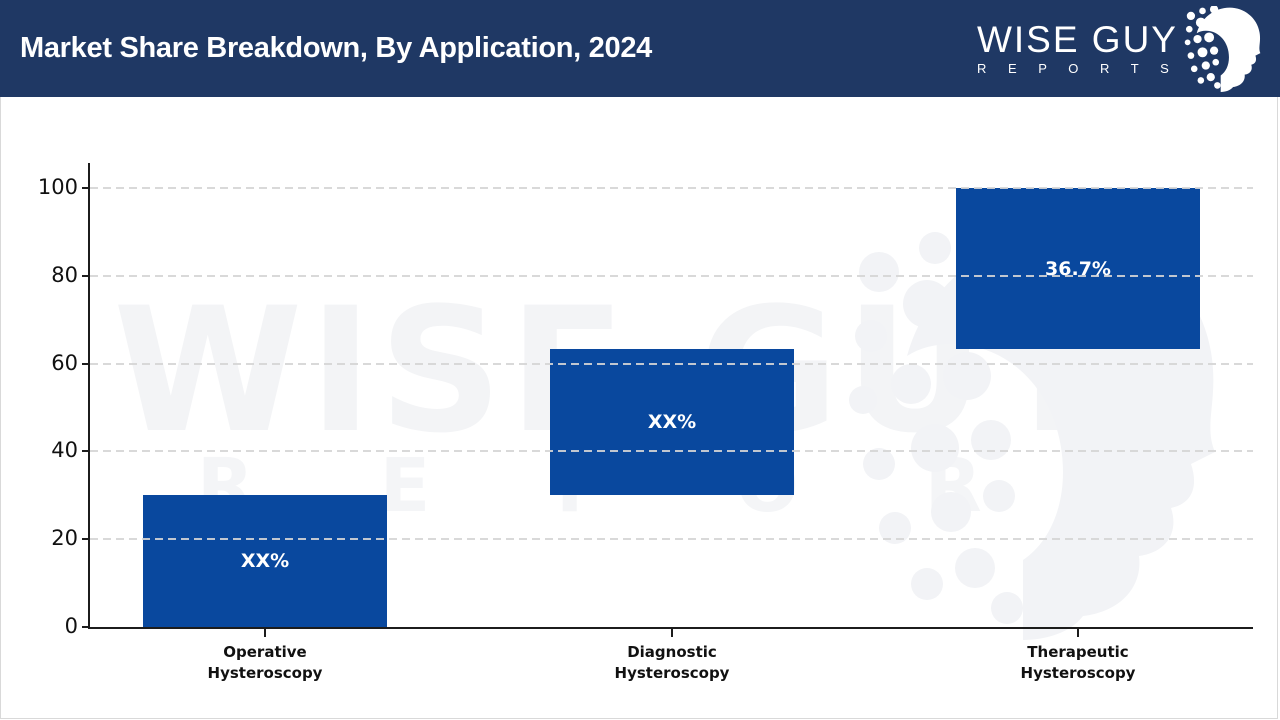  What do you see at coordinates (265, 652) in the screenshot?
I see `x-category-line1: Operative` at bounding box center [265, 652].